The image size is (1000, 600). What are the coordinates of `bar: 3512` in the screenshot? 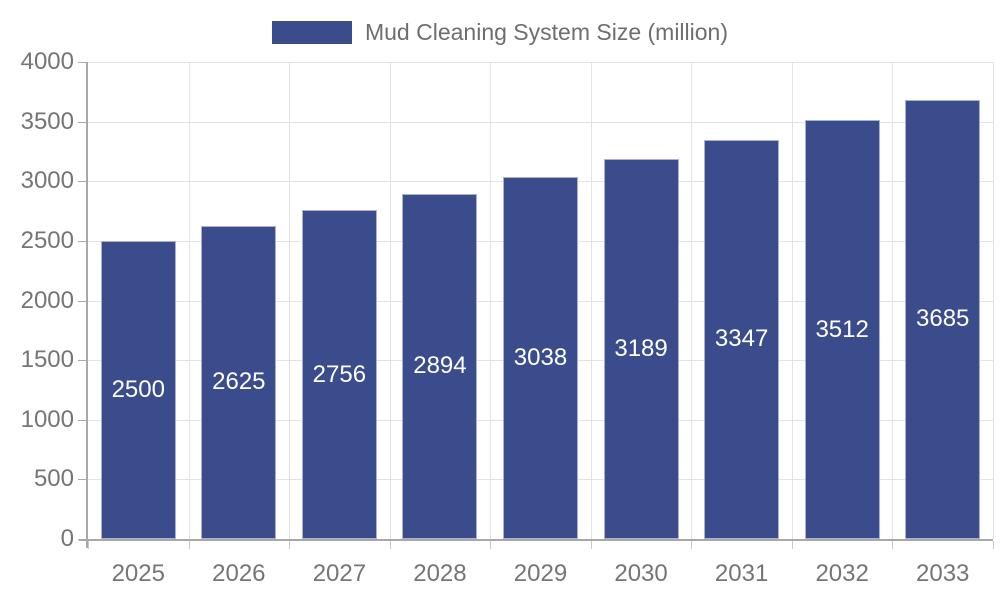 It's located at (842, 329).